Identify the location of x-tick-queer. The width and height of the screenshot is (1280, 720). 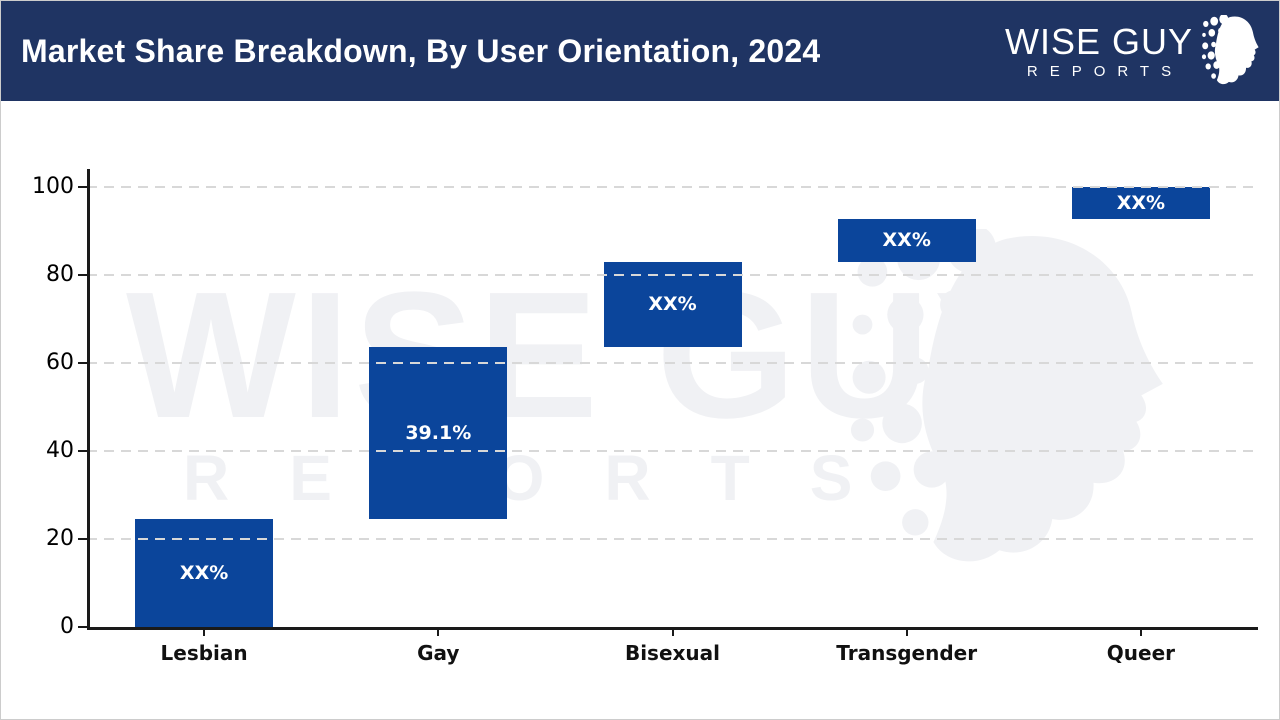
(1140, 633).